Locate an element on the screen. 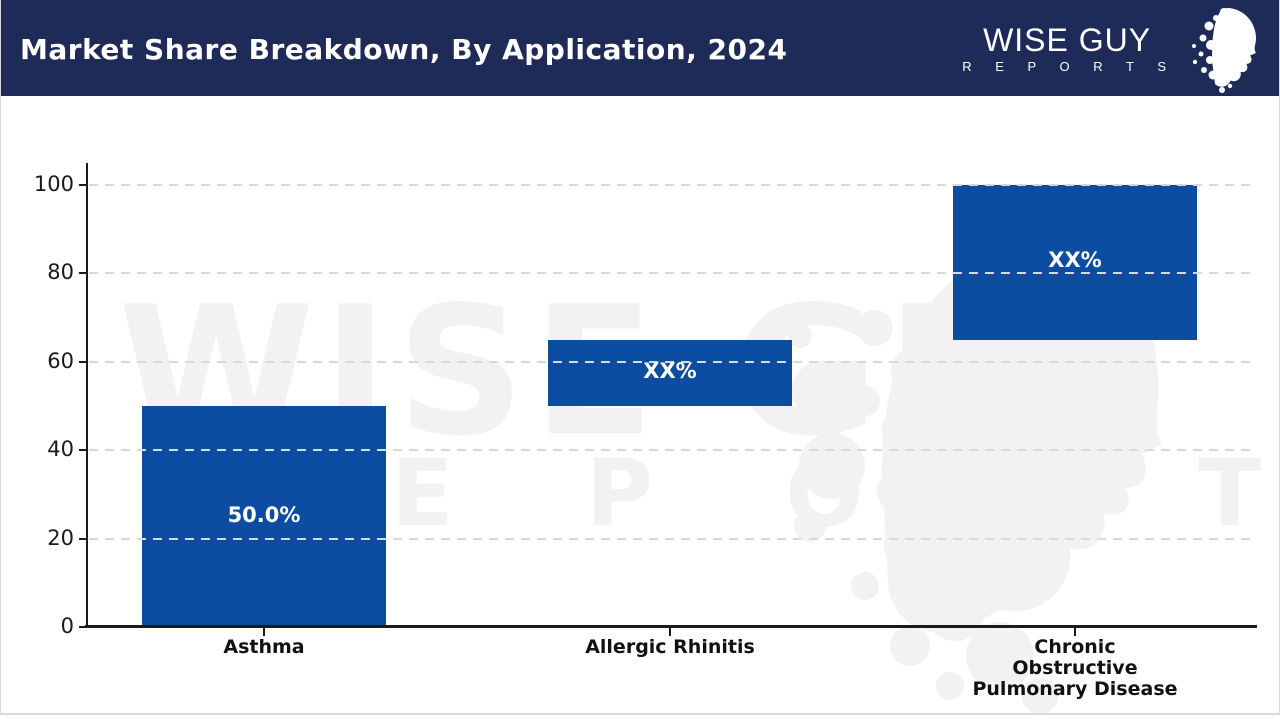 The height and width of the screenshot is (720, 1280). y-axis-tick-label-60: 60 is located at coordinates (60, 360).